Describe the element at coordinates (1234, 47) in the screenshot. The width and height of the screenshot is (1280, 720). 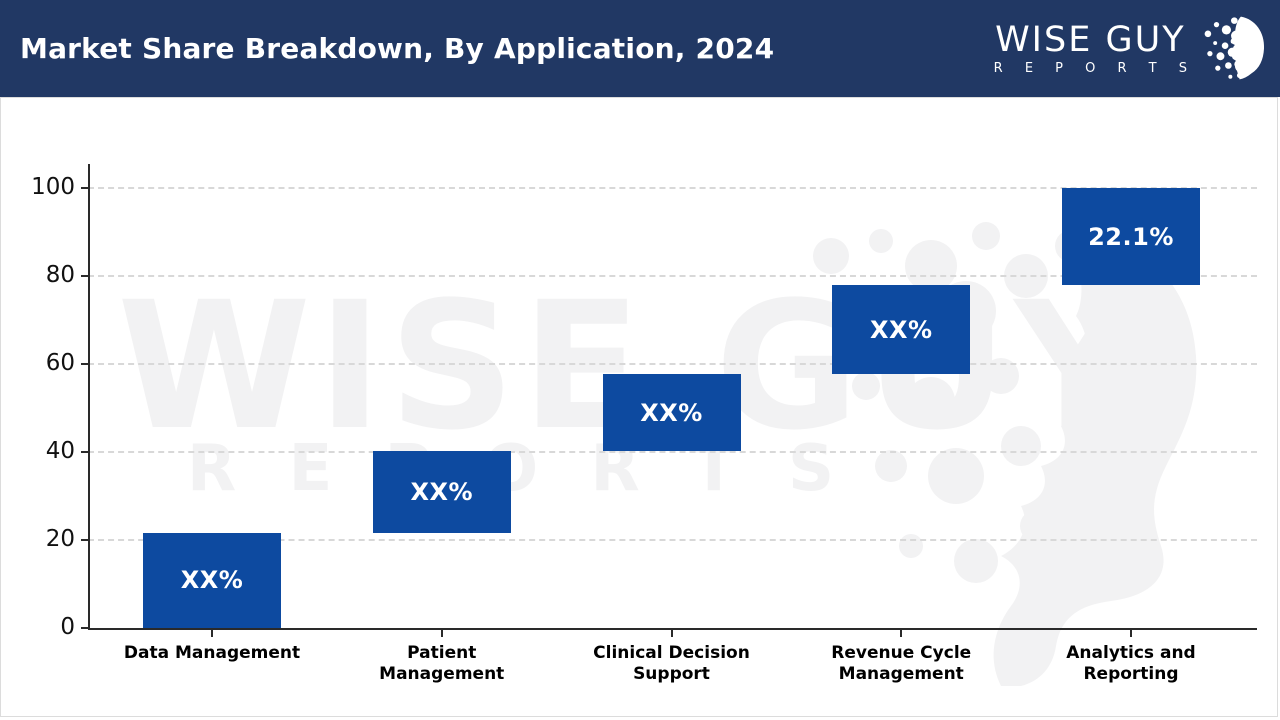
I see `logo-face-icon` at that location.